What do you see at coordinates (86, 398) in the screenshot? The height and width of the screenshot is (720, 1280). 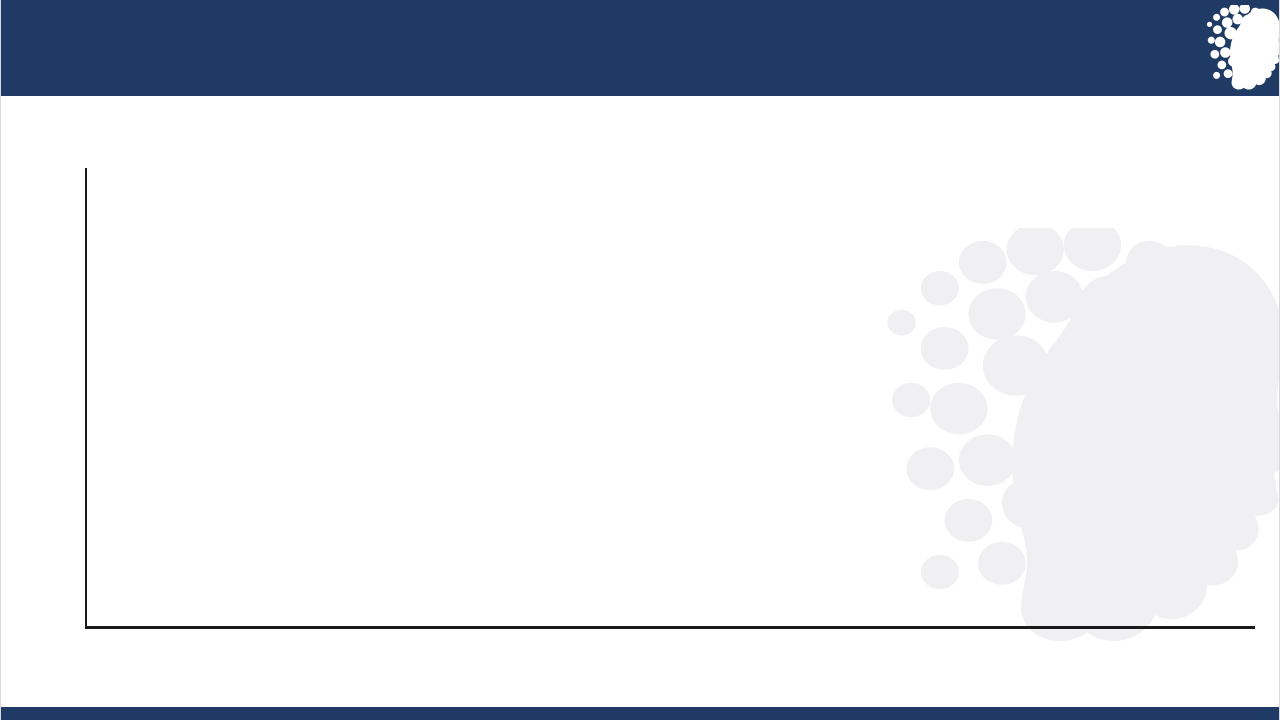 I see `y-axis-spine` at bounding box center [86, 398].